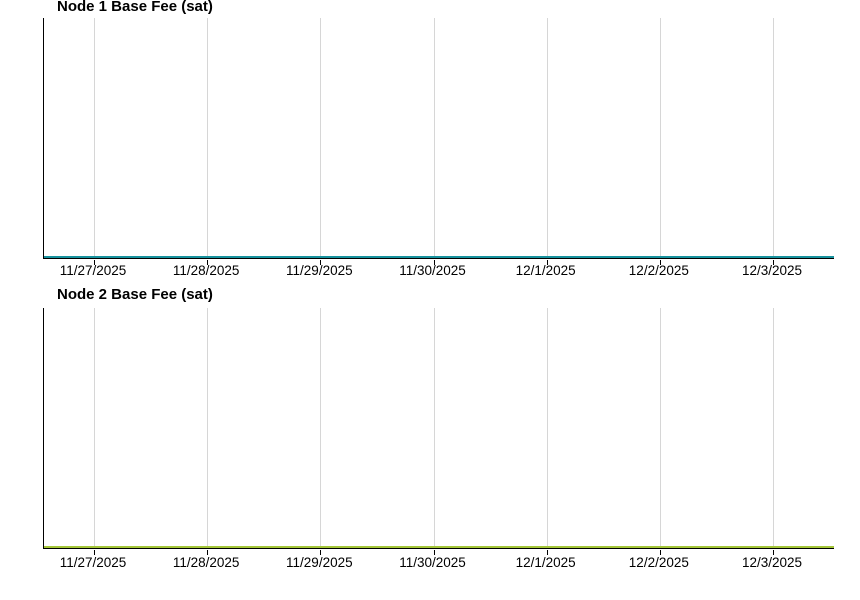 The image size is (860, 600). I want to click on chart-title: Node 2 Base Fee (sat), so click(135, 294).